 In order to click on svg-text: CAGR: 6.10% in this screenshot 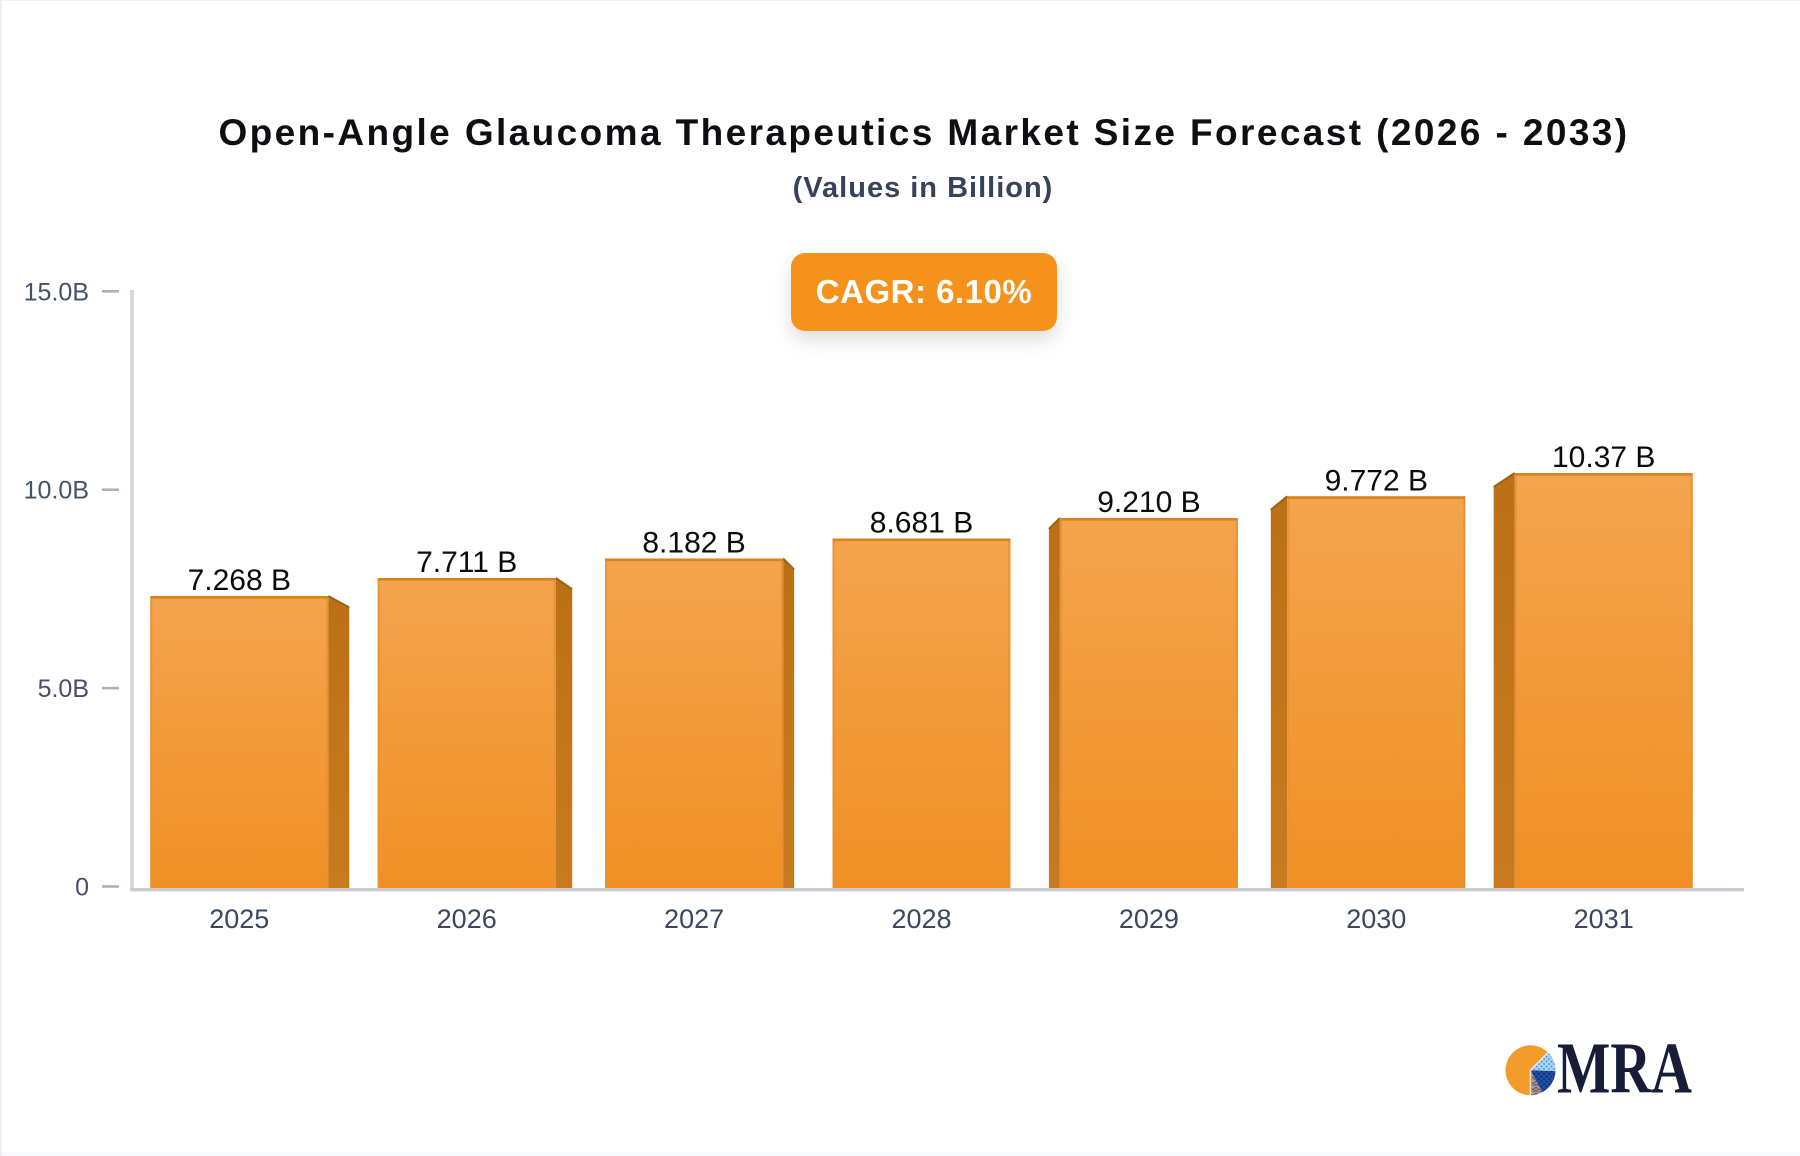, I will do `click(924, 291)`.